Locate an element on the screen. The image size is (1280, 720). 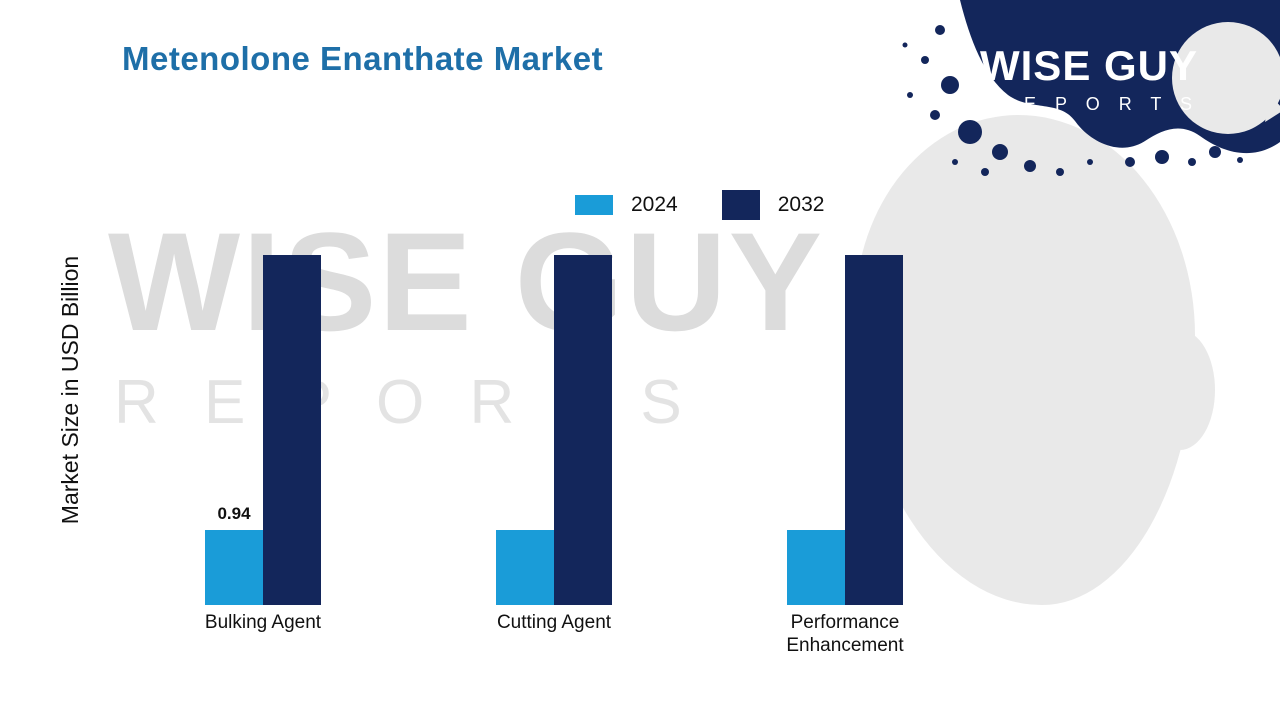
y-axis-label: Market Size in USD Billion is located at coordinates (70, 390).